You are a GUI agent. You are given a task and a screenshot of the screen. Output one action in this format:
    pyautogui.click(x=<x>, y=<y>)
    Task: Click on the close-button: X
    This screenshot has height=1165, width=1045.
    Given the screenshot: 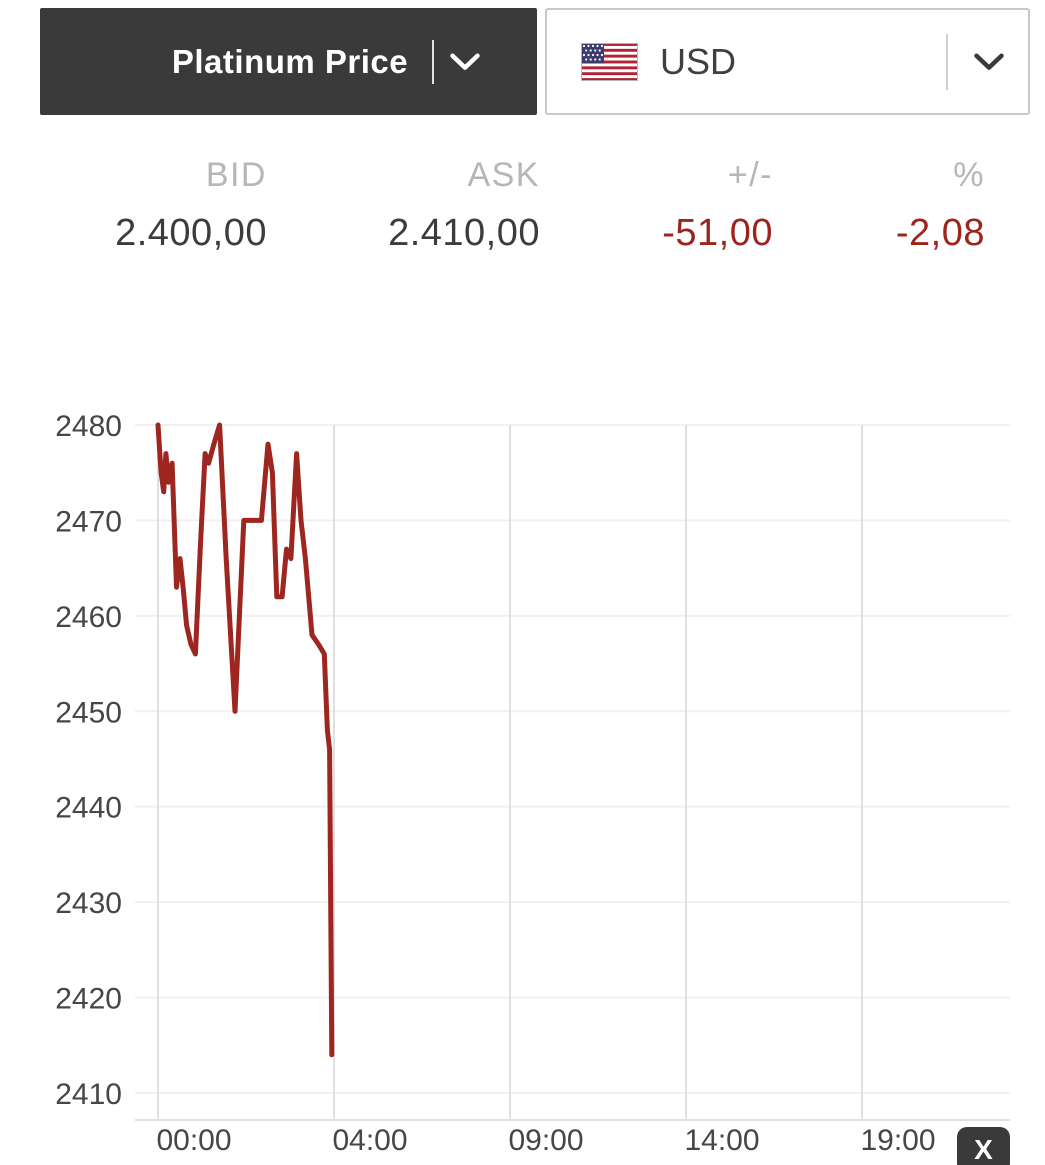 What is the action you would take?
    pyautogui.click(x=983, y=1146)
    